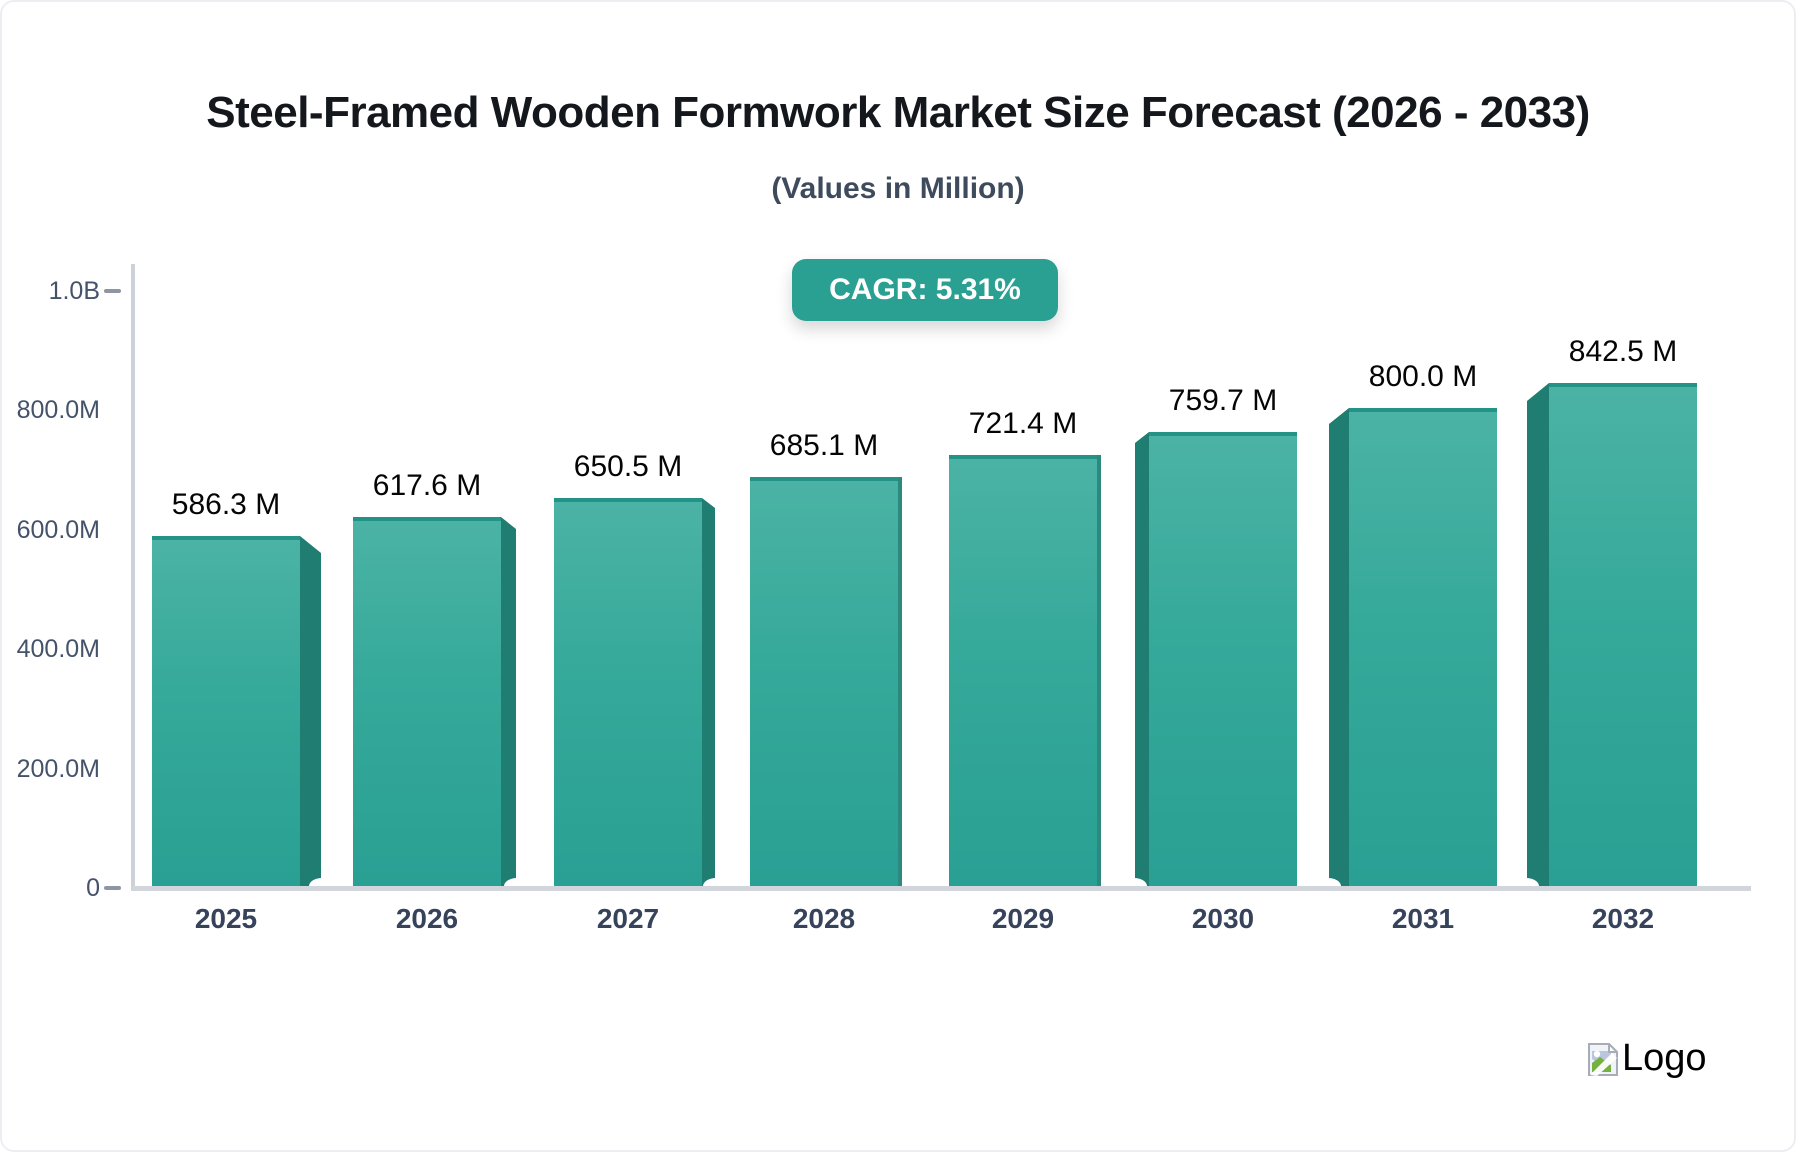 The width and height of the screenshot is (1800, 1156). What do you see at coordinates (1664, 1058) in the screenshot?
I see `logo-text: Logo` at bounding box center [1664, 1058].